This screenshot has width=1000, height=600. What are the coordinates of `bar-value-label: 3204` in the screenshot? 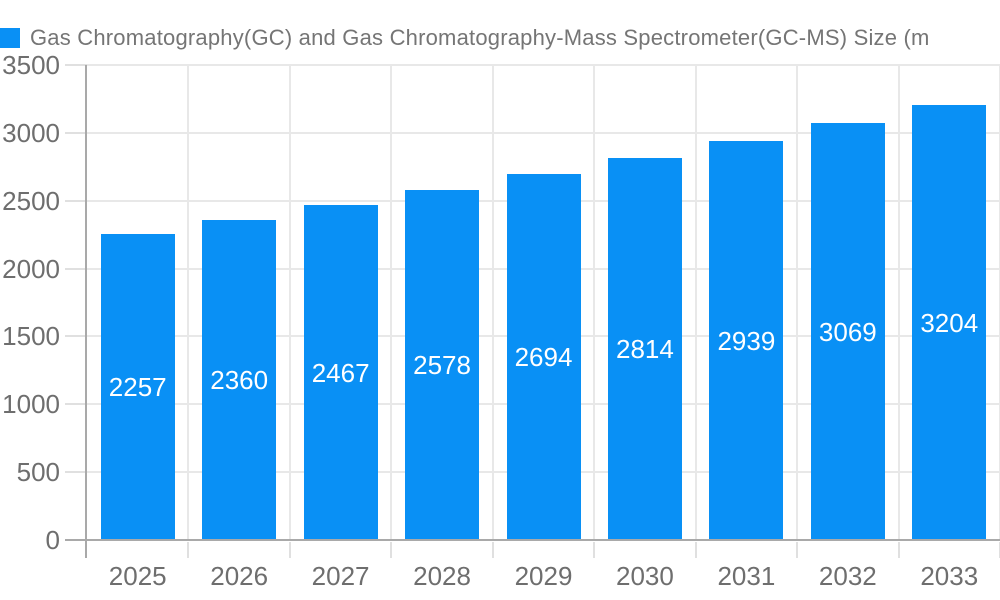 It's located at (949, 322).